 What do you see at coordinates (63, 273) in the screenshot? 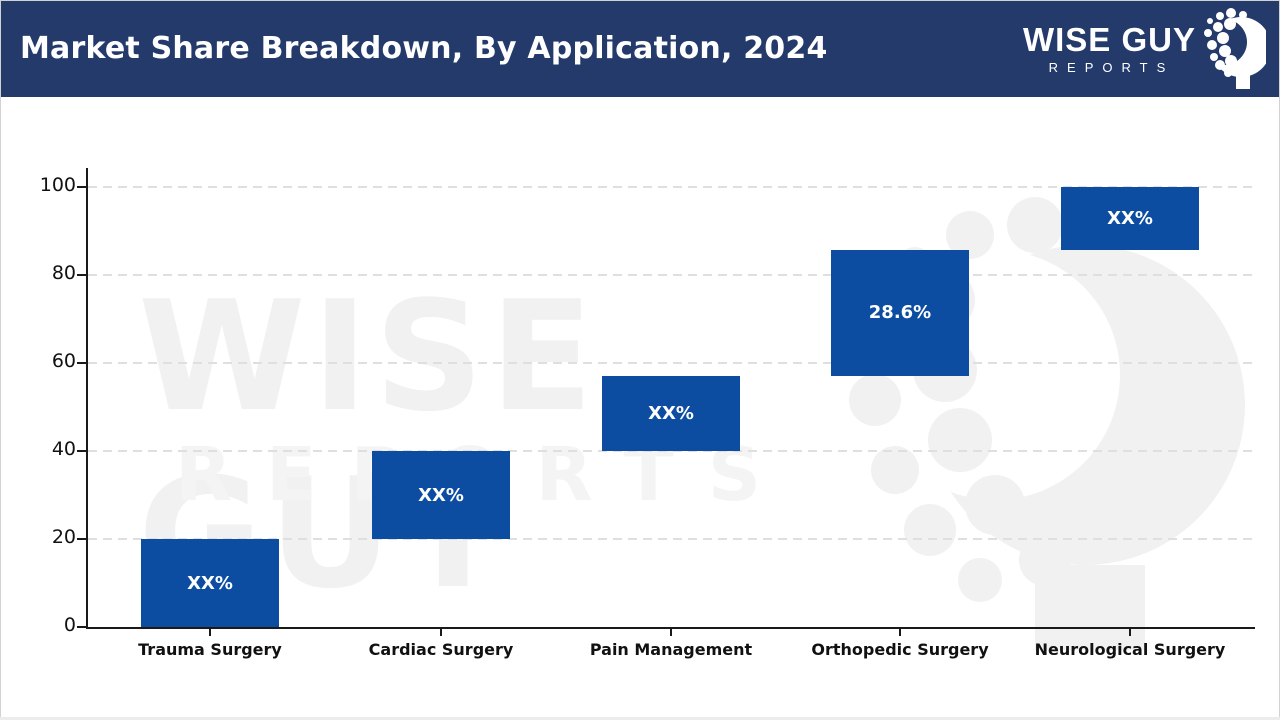
I see `y-tick-label: 80` at bounding box center [63, 273].